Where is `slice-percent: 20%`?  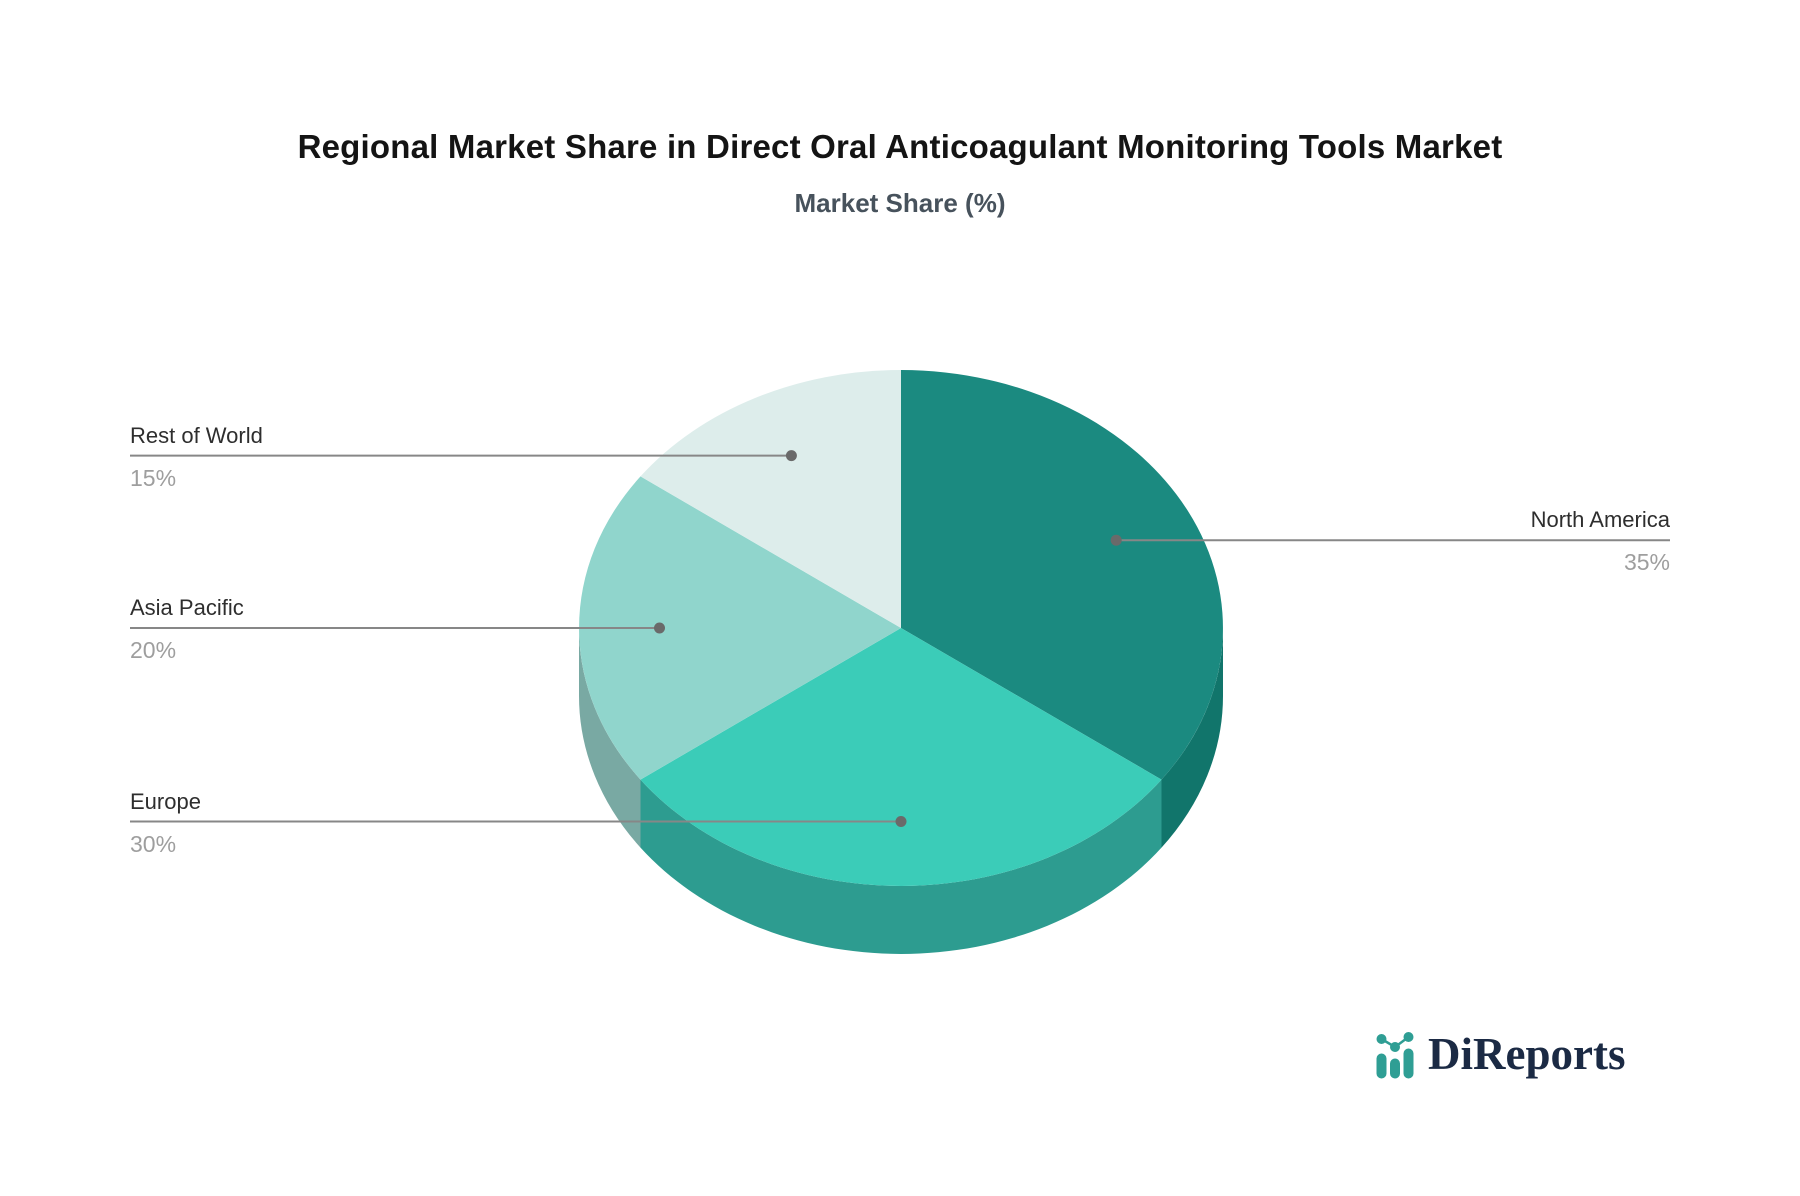 slice-percent: 20% is located at coordinates (153, 650).